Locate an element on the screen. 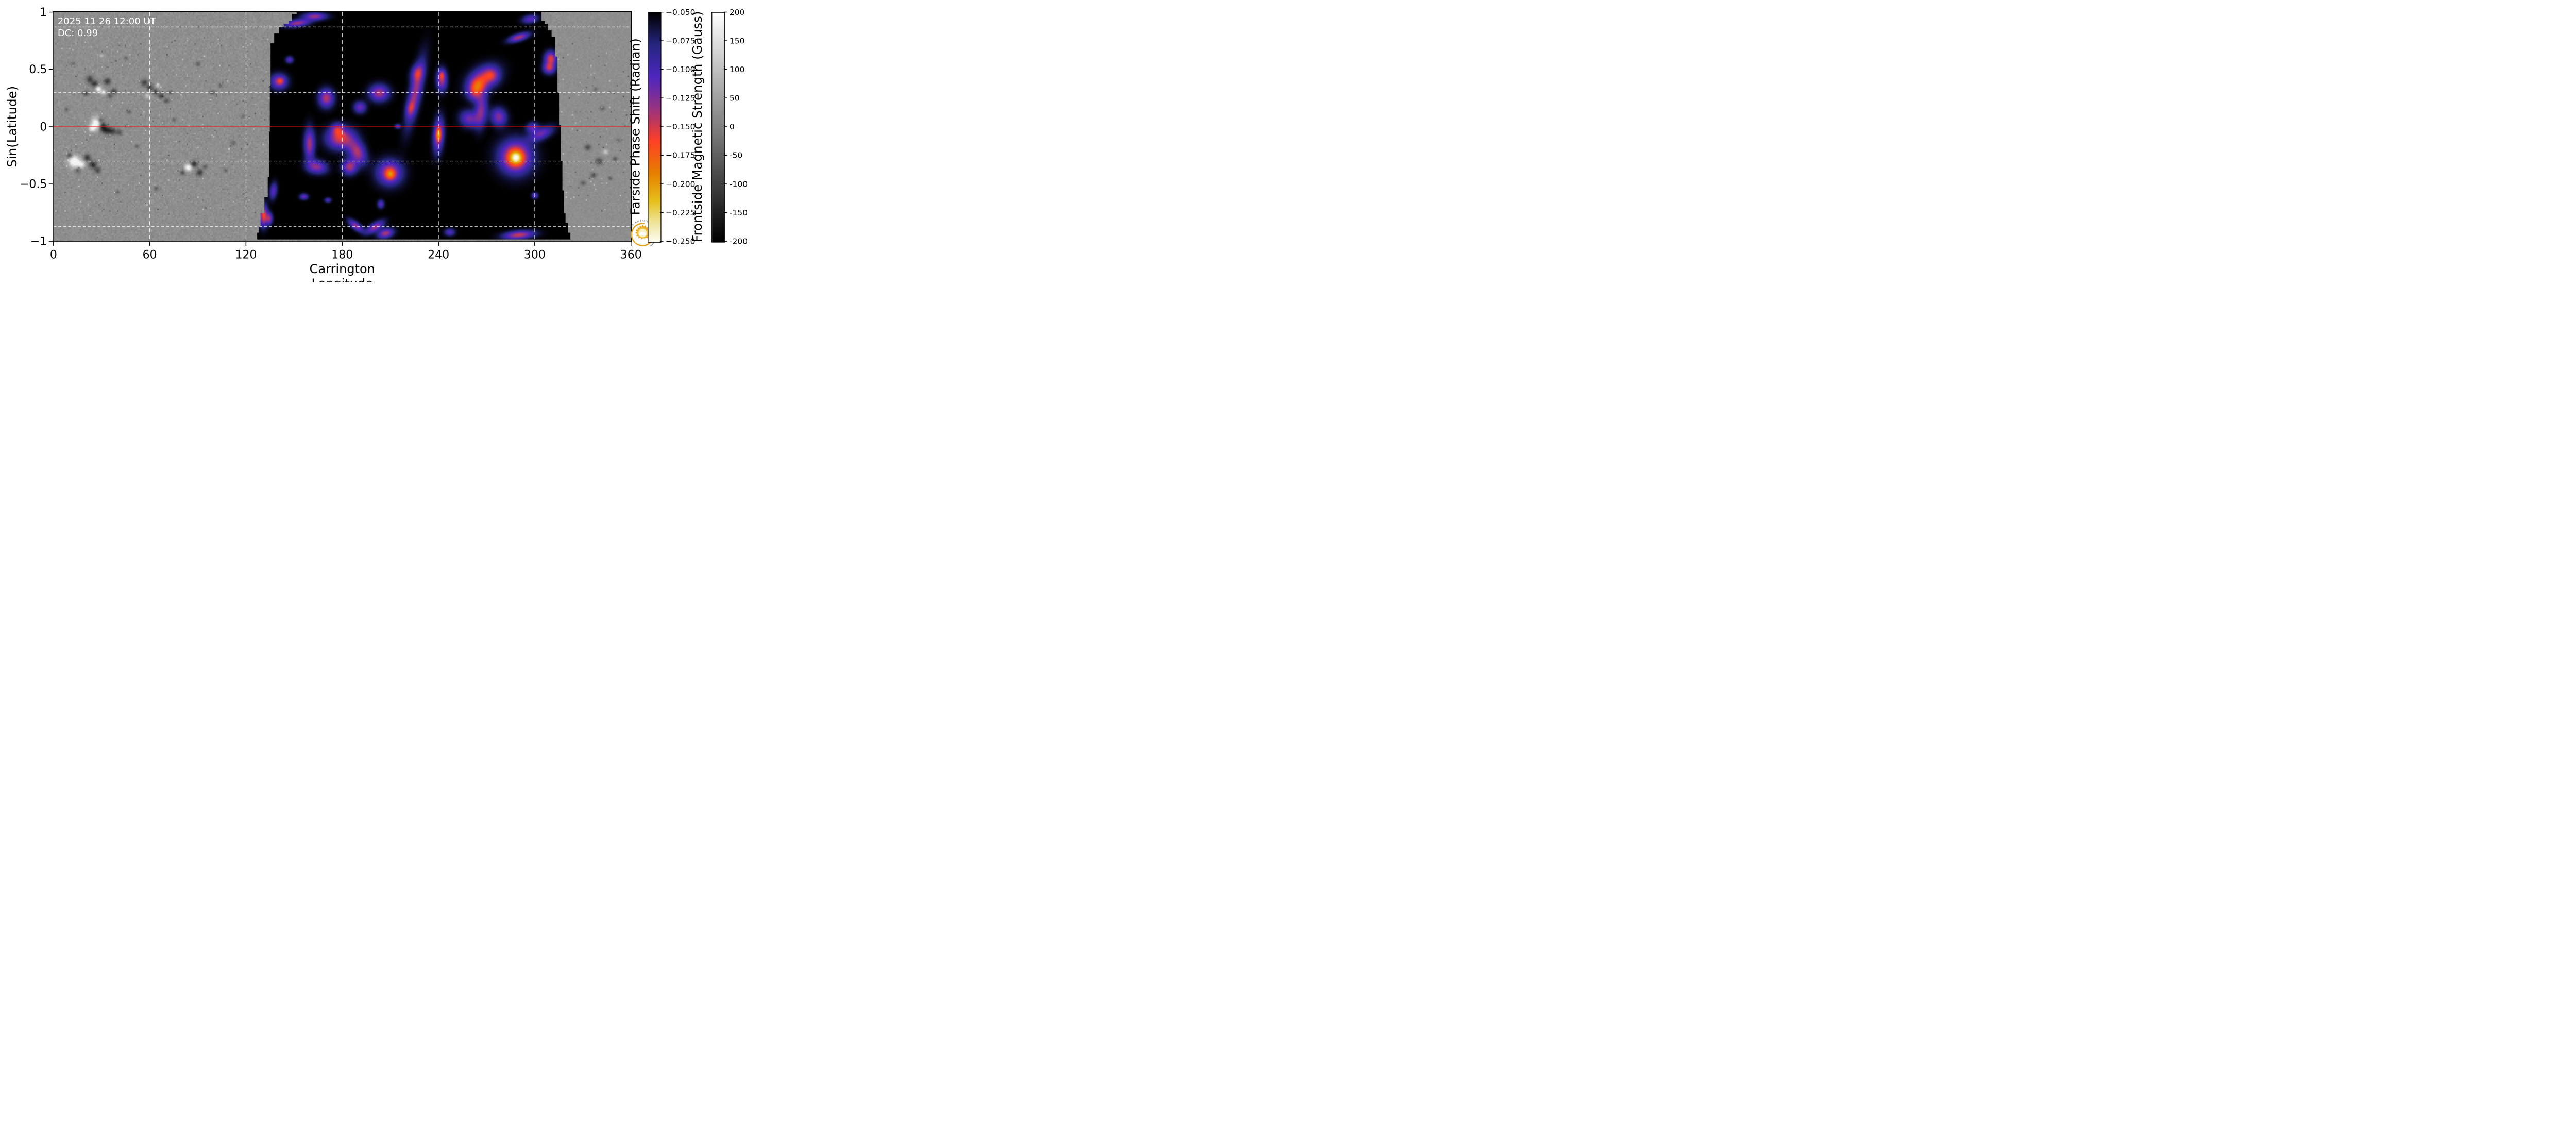 The image size is (2576, 1128). colorbar-tick-label: 100 is located at coordinates (737, 69).